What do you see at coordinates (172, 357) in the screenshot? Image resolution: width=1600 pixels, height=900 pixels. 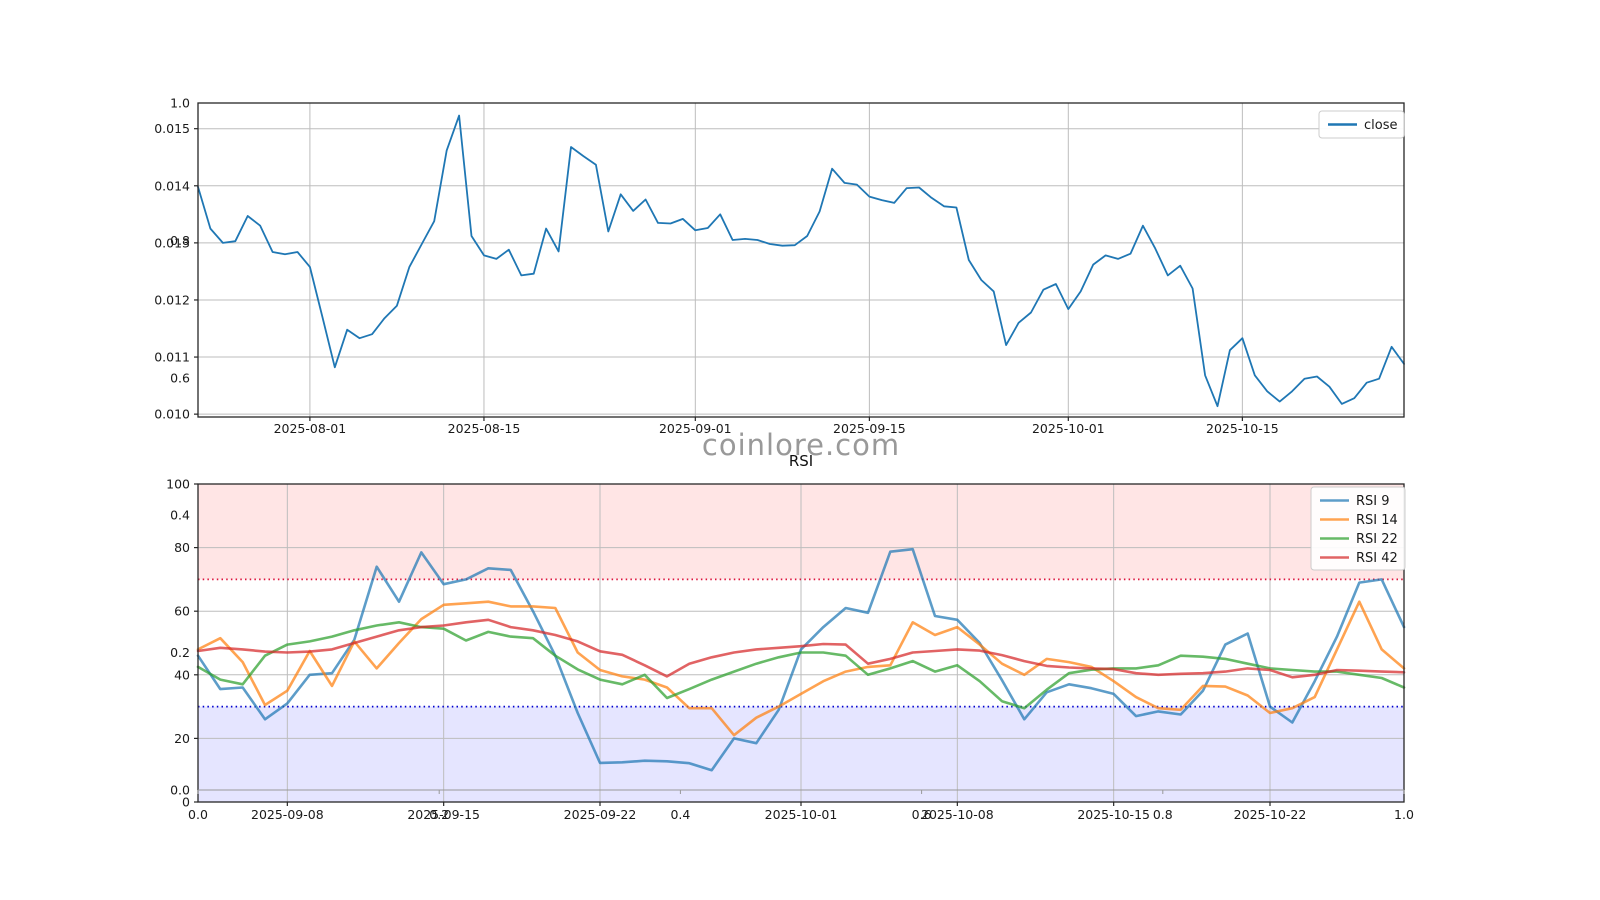 I see `svg-text: 0.011` at bounding box center [172, 357].